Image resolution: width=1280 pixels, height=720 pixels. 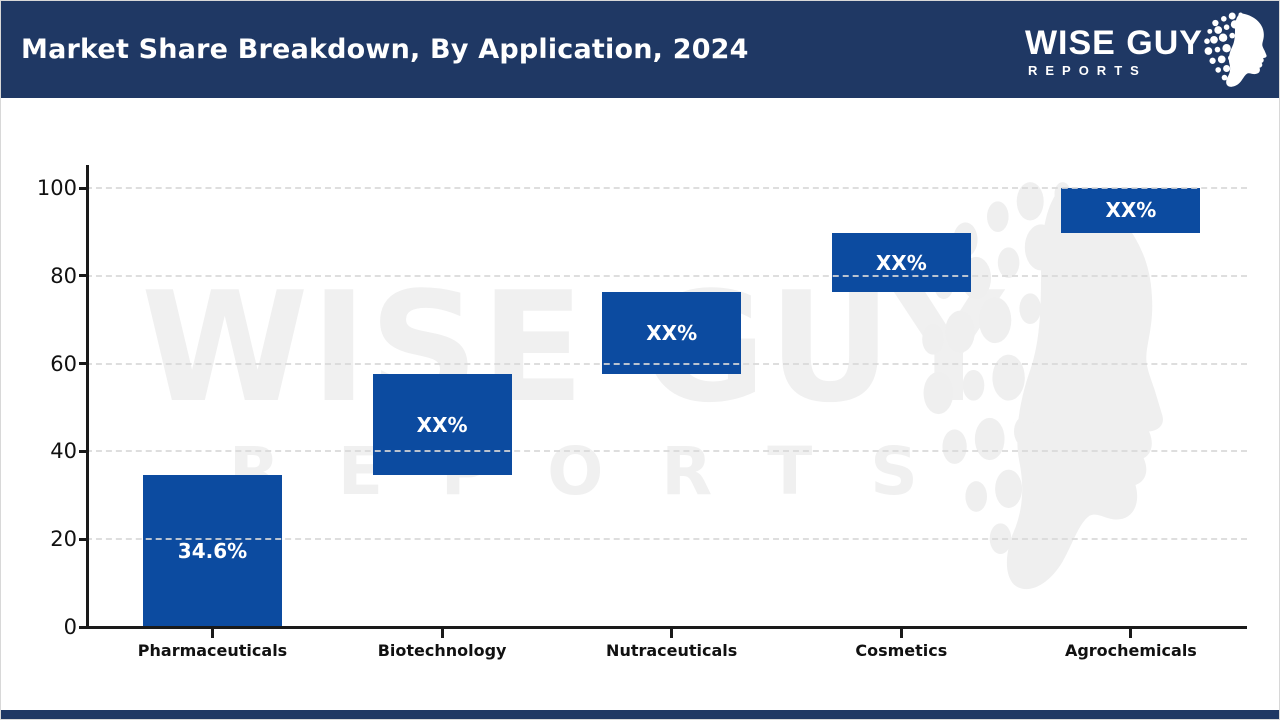 What do you see at coordinates (640, 714) in the screenshot?
I see `footer-bar` at bounding box center [640, 714].